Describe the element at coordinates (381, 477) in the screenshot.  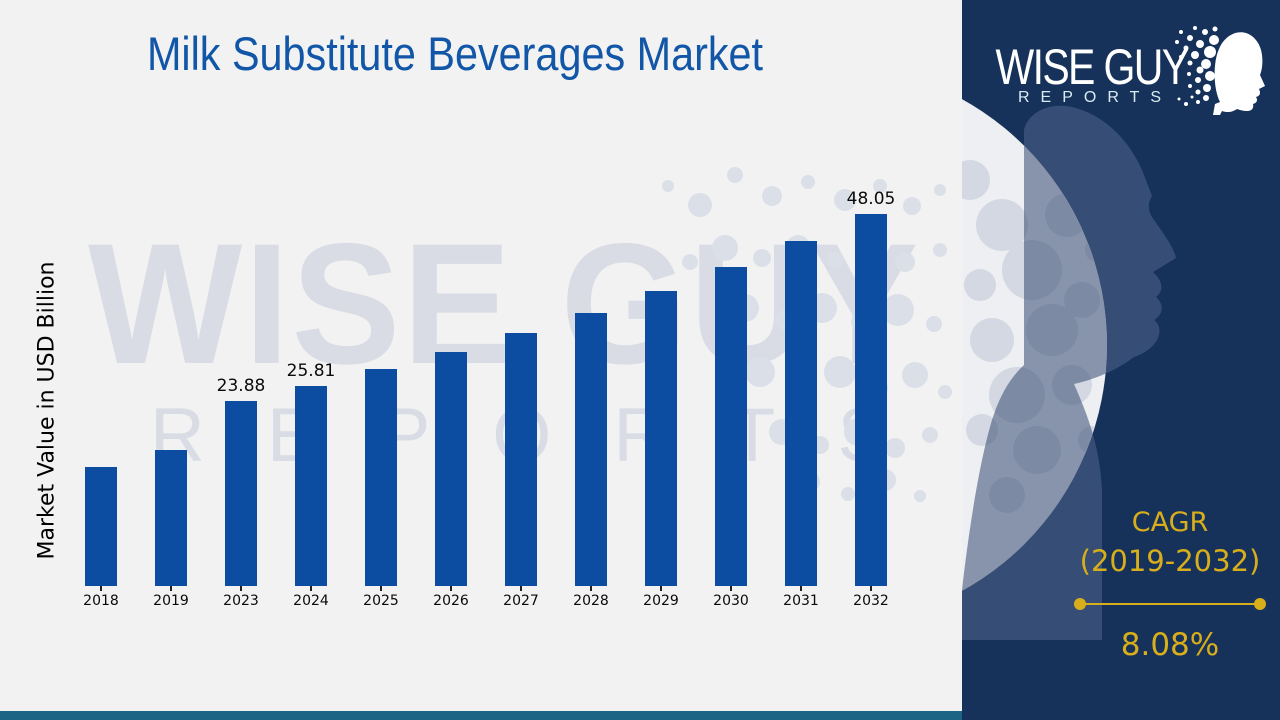
I see `bar-2025` at that location.